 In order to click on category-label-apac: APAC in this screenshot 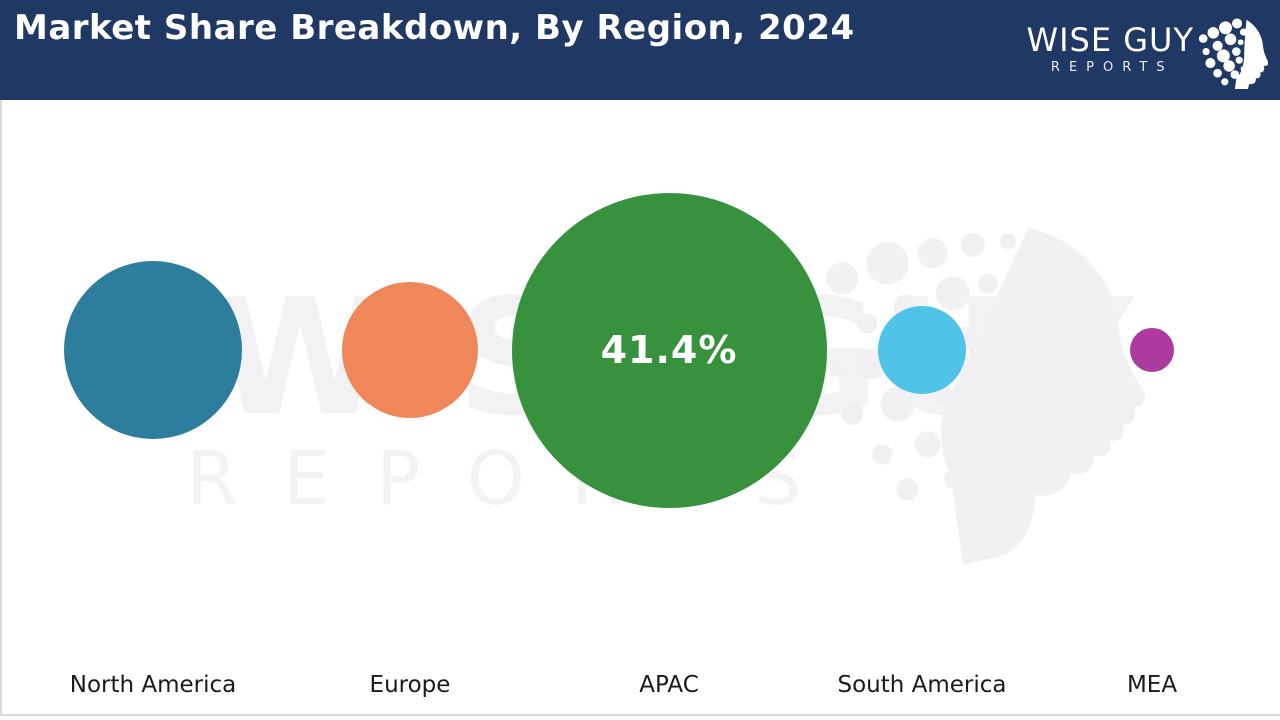, I will do `click(669, 685)`.